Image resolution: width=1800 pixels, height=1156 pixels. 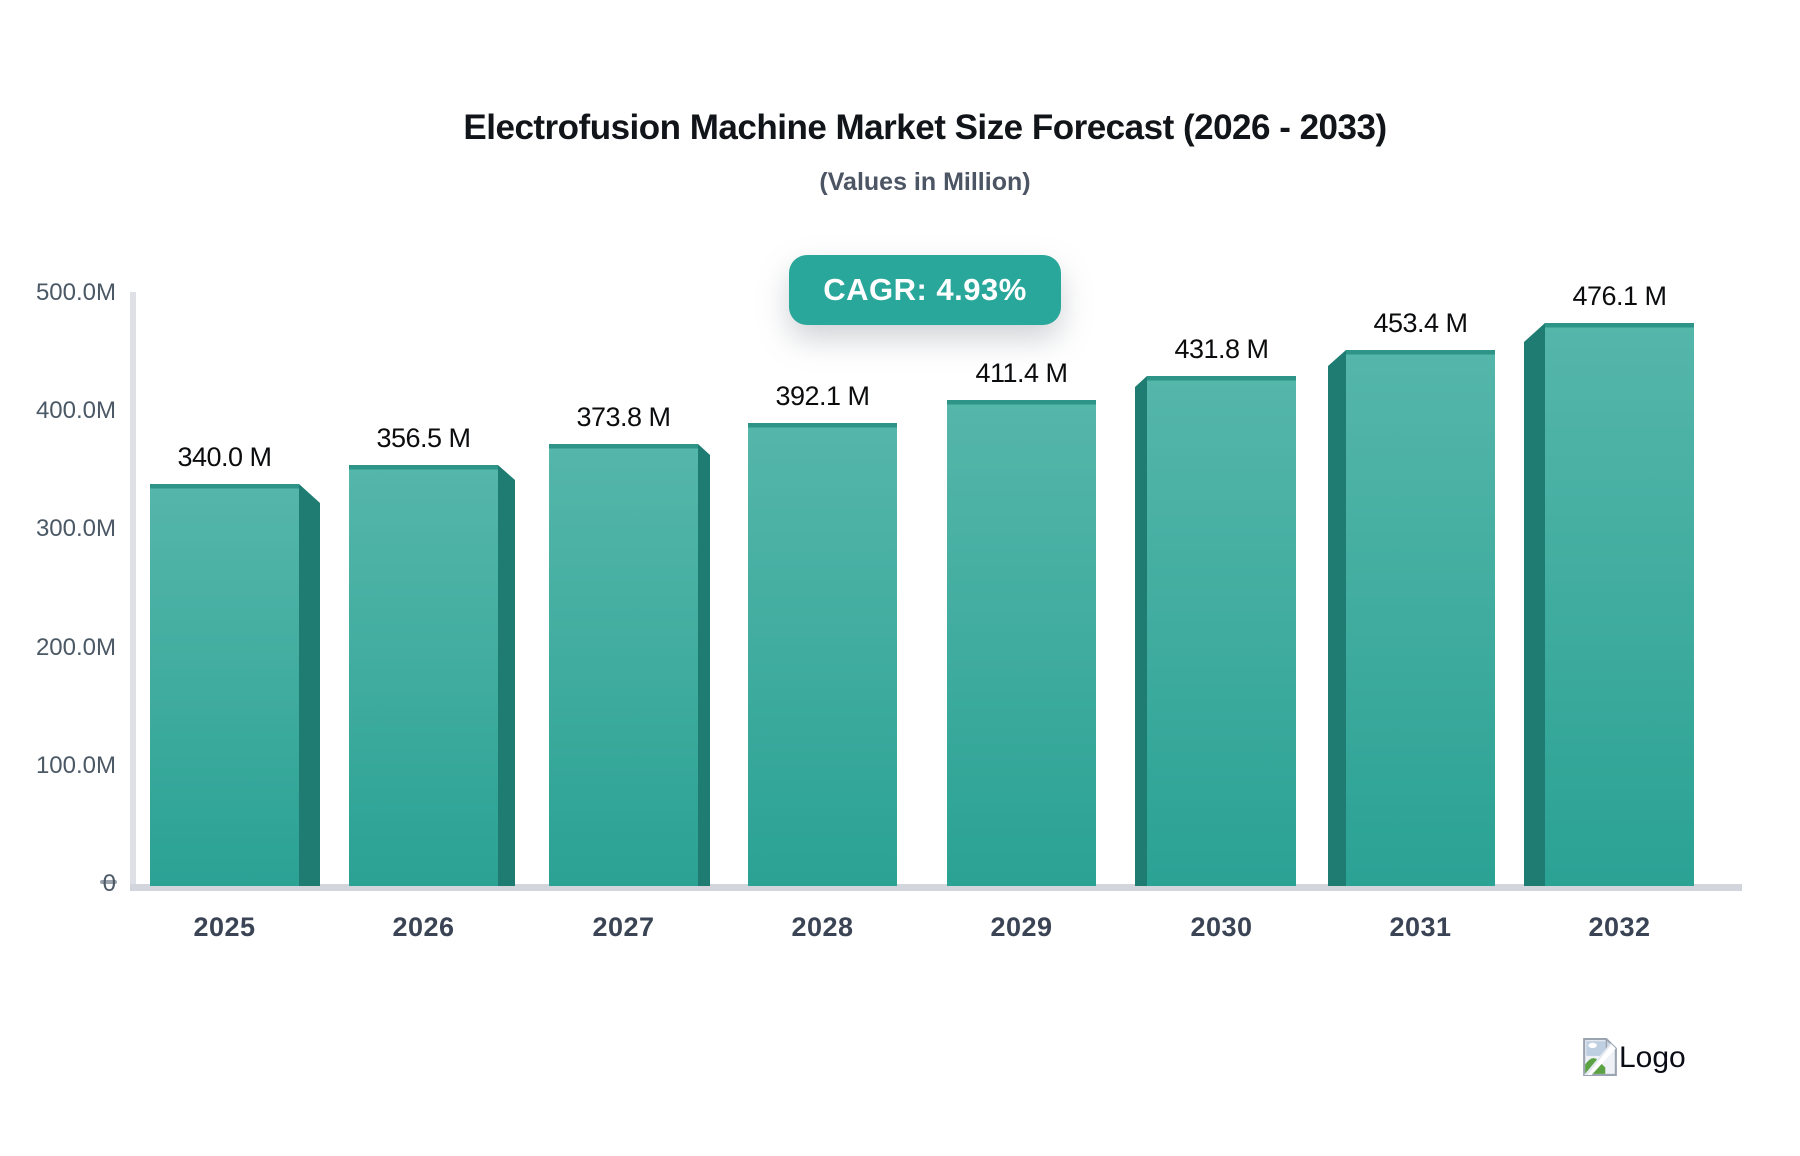 I want to click on cagr-badge-wrap: CAGR: 4.93%, so click(x=925, y=290).